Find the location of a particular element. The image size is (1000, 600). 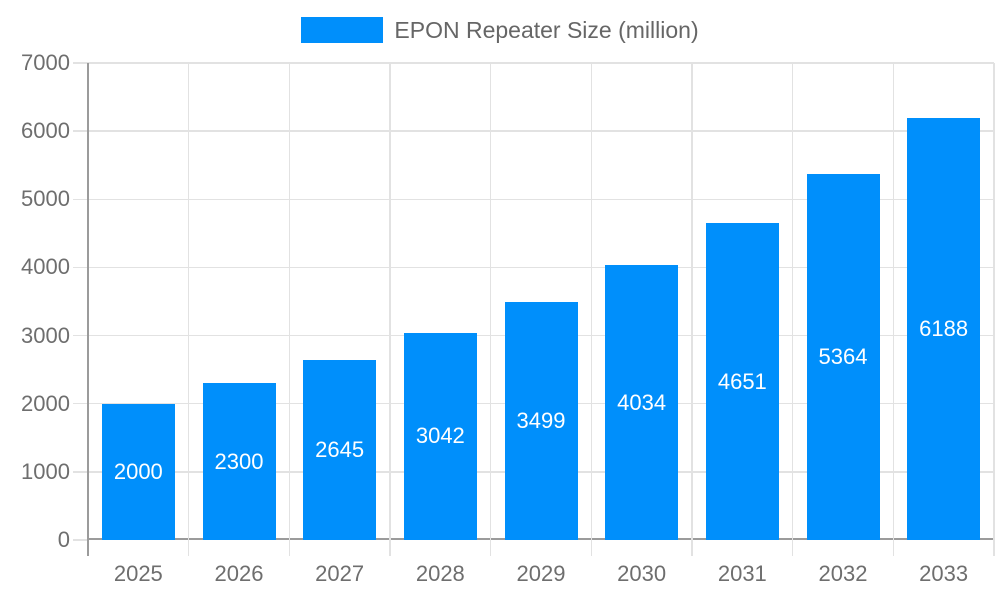

bar: 3042 is located at coordinates (440, 436).